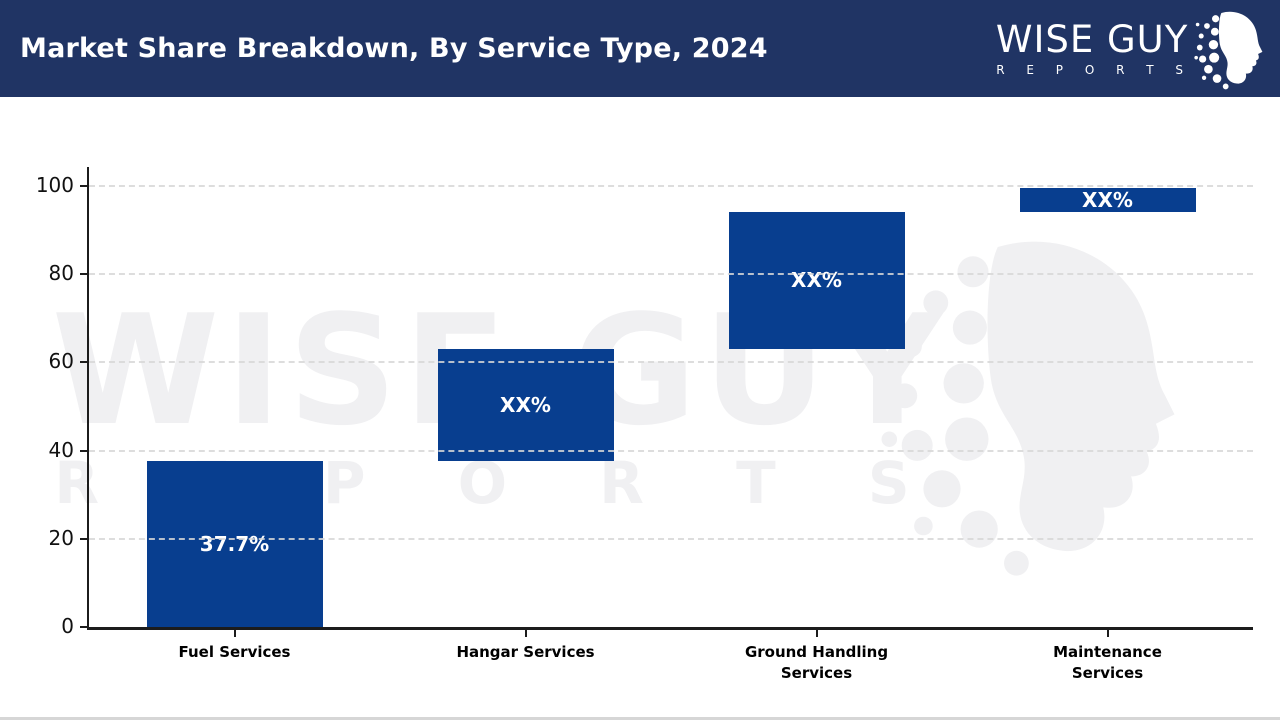  I want to click on y-tick-label-100: 100, so click(54, 185).